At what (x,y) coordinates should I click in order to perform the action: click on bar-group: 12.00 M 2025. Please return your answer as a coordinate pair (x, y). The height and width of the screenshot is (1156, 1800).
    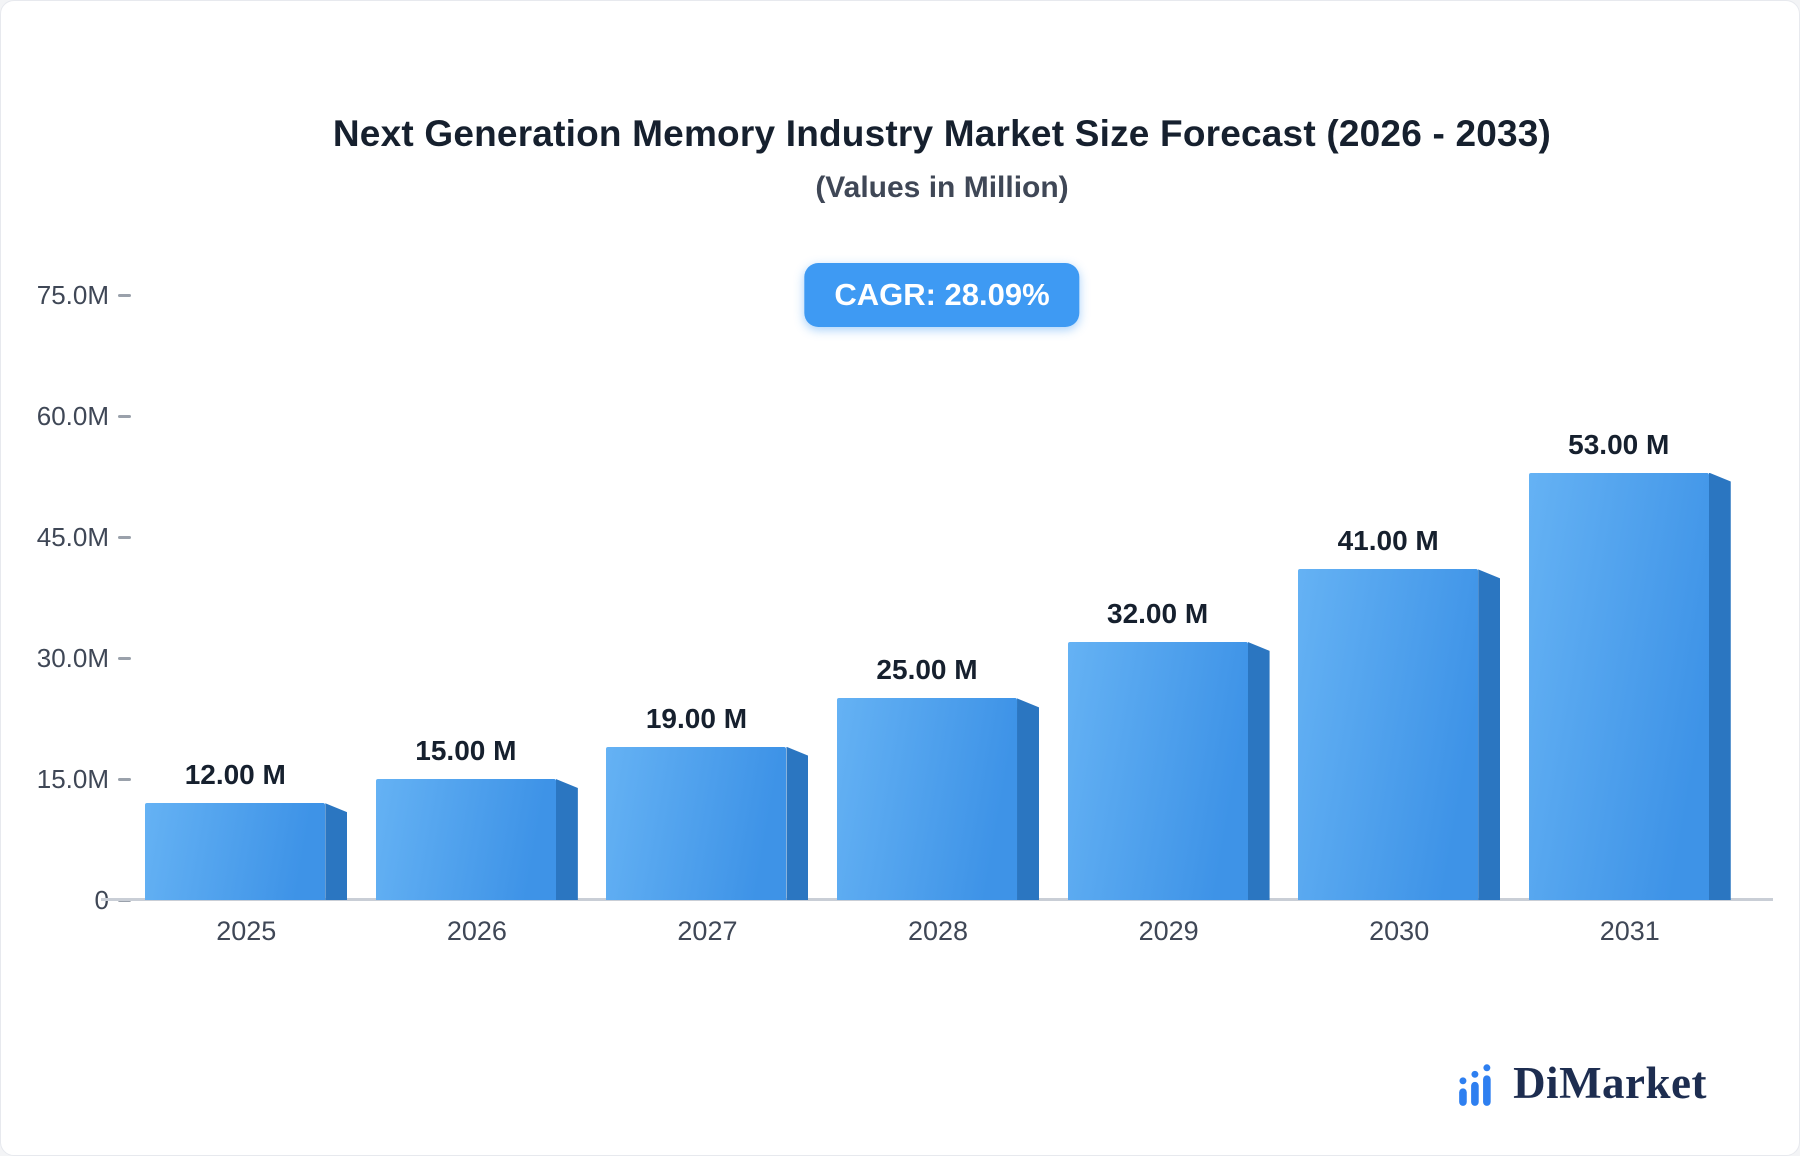
    Looking at the image, I should click on (246, 620).